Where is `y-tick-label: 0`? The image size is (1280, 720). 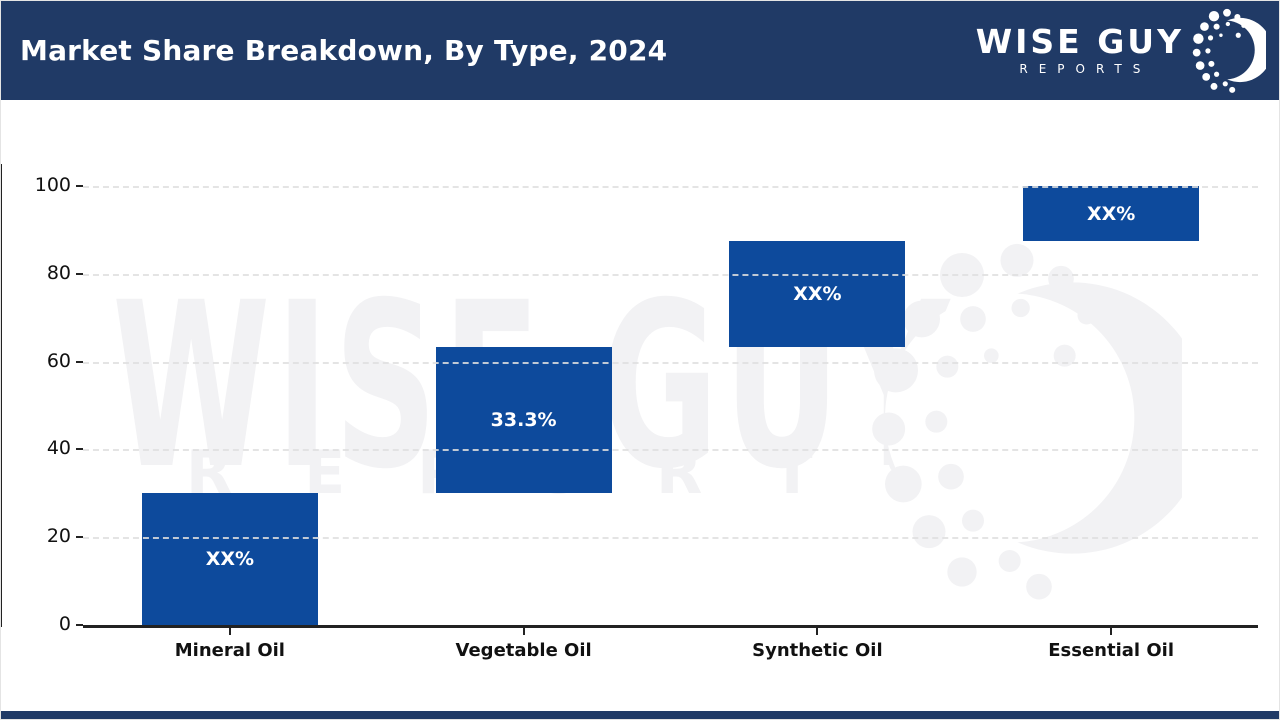 y-tick-label: 0 is located at coordinates (64, 624).